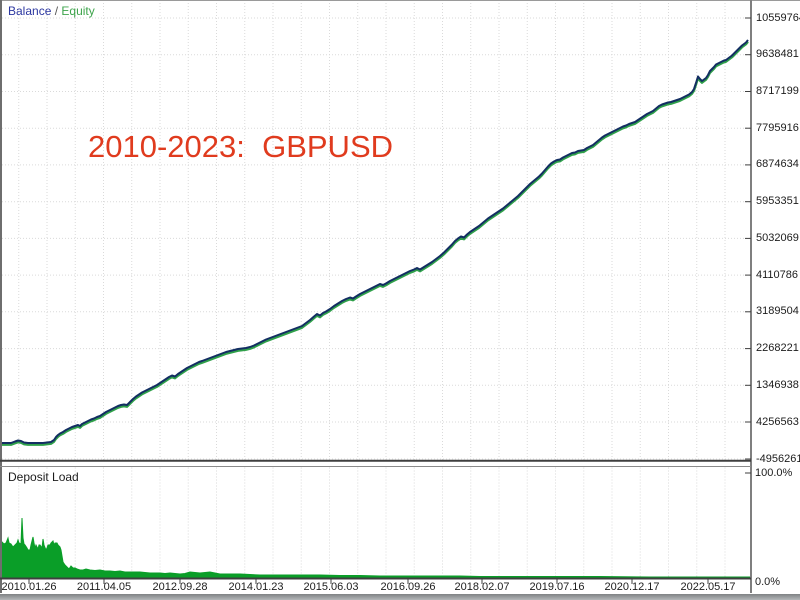 This screenshot has width=800, height=600. What do you see at coordinates (43, 477) in the screenshot?
I see `deposit-load-title: Deposit Load` at bounding box center [43, 477].